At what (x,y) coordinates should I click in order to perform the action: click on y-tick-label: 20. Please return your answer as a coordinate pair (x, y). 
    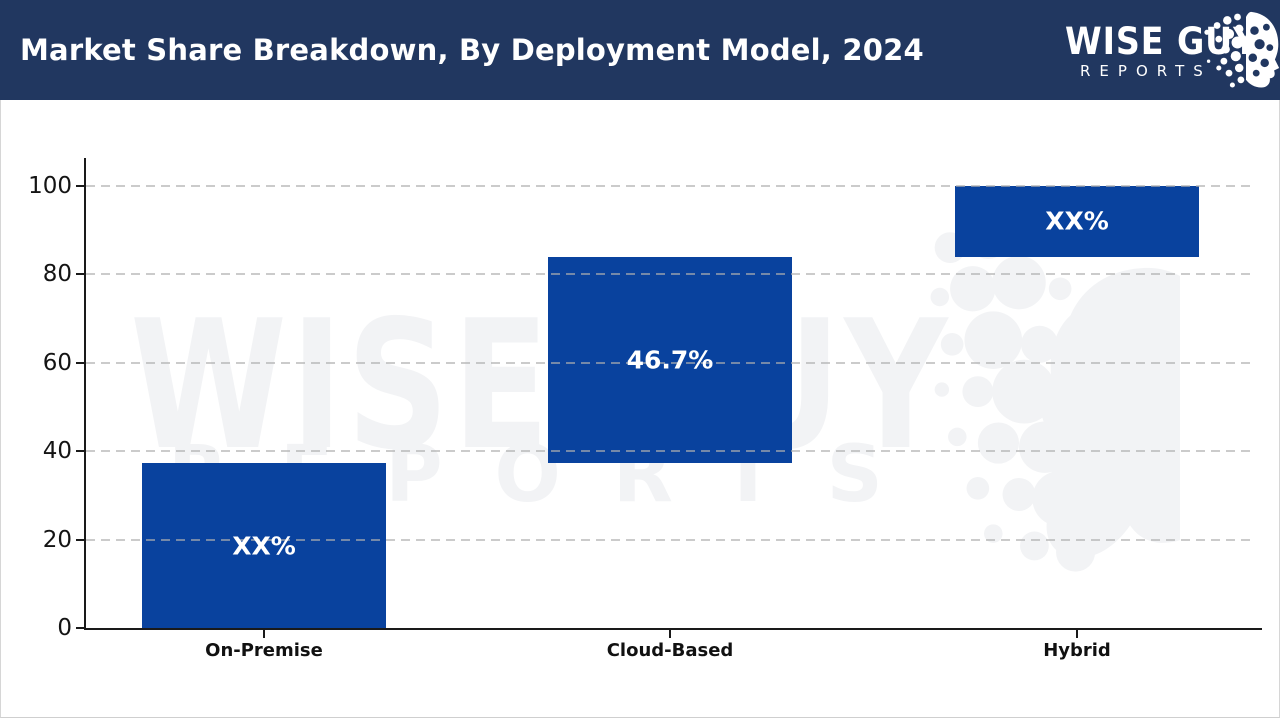
    Looking at the image, I should click on (57, 539).